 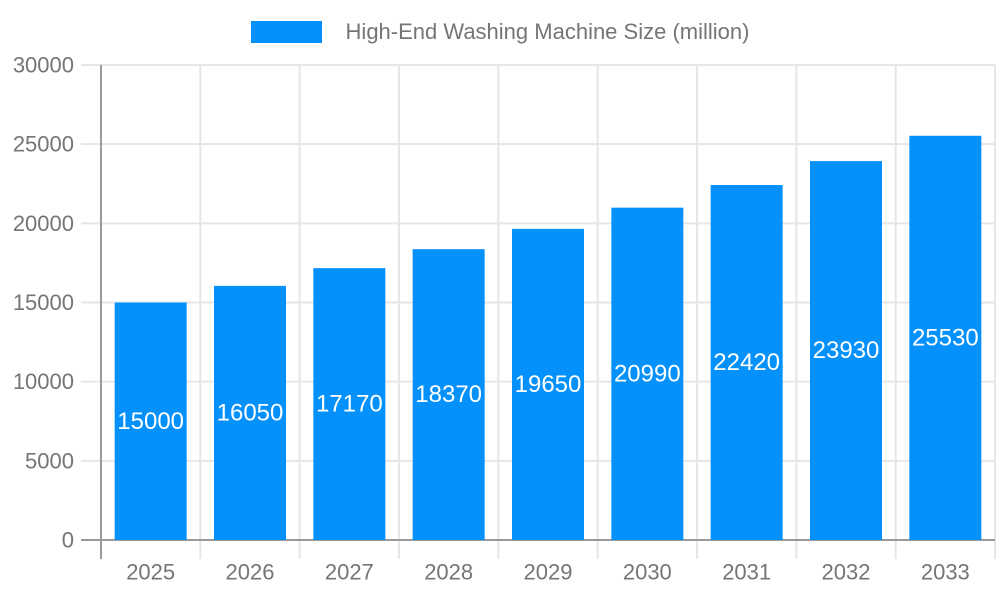 I want to click on x-tick-label: 2033, so click(x=945, y=572).